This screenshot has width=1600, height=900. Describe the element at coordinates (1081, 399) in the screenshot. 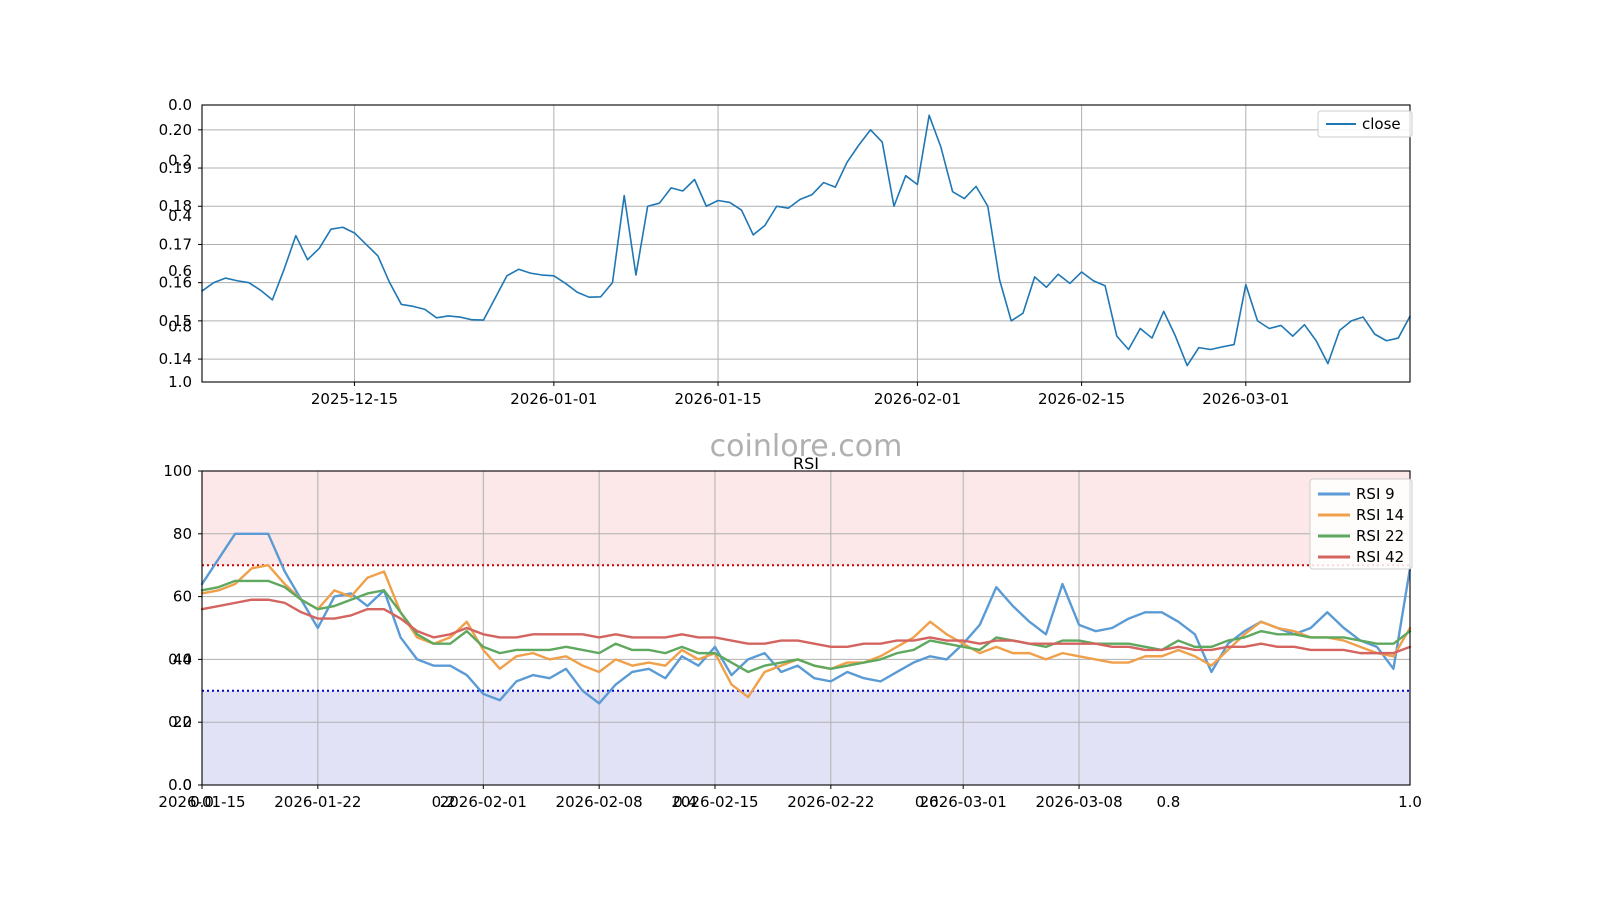

I see `price-xtick-label: 2026-02-15` at that location.